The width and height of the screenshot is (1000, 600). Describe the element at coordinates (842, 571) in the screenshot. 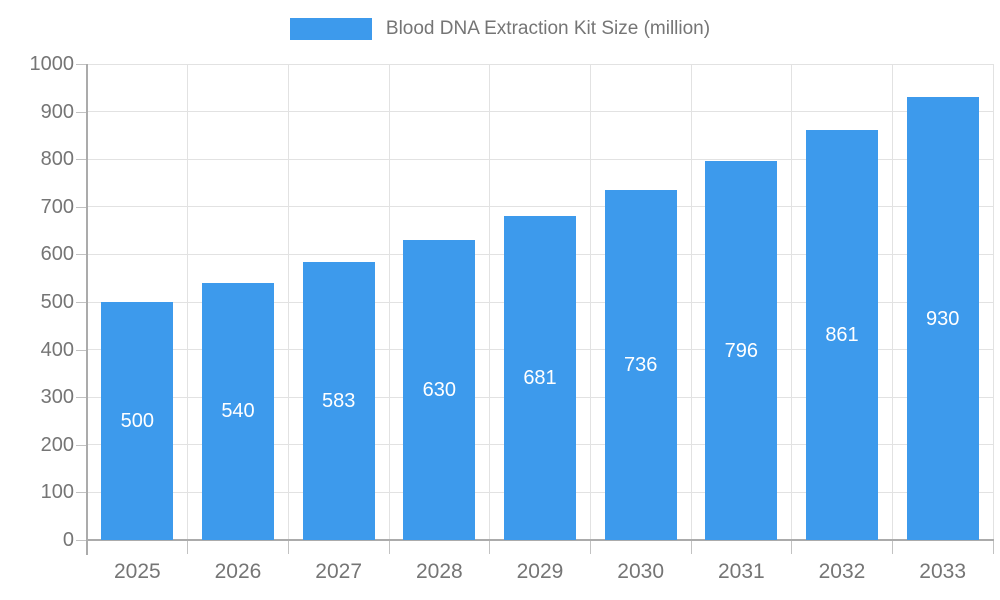

I see `x-axis-label-2032: 2032` at that location.